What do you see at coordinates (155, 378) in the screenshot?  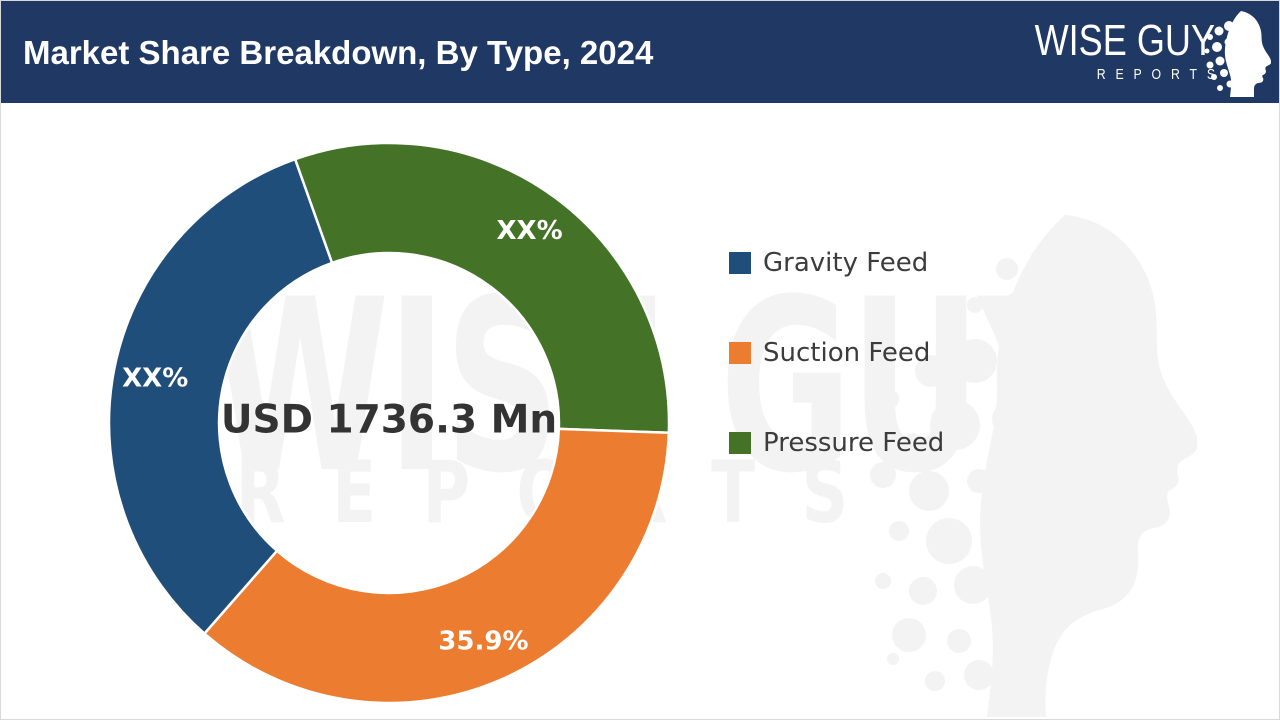 I see `slice-label-gravity-feed: XX%` at bounding box center [155, 378].